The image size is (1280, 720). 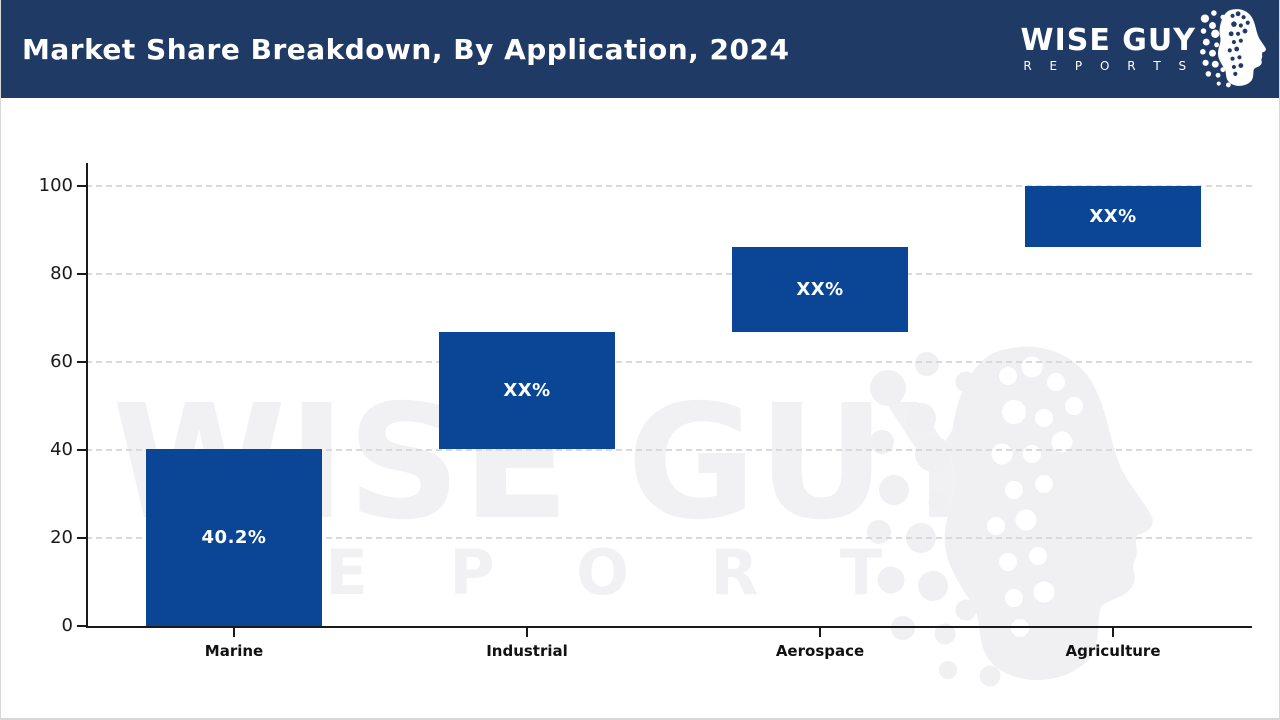 What do you see at coordinates (87, 395) in the screenshot?
I see `y-axis-line` at bounding box center [87, 395].